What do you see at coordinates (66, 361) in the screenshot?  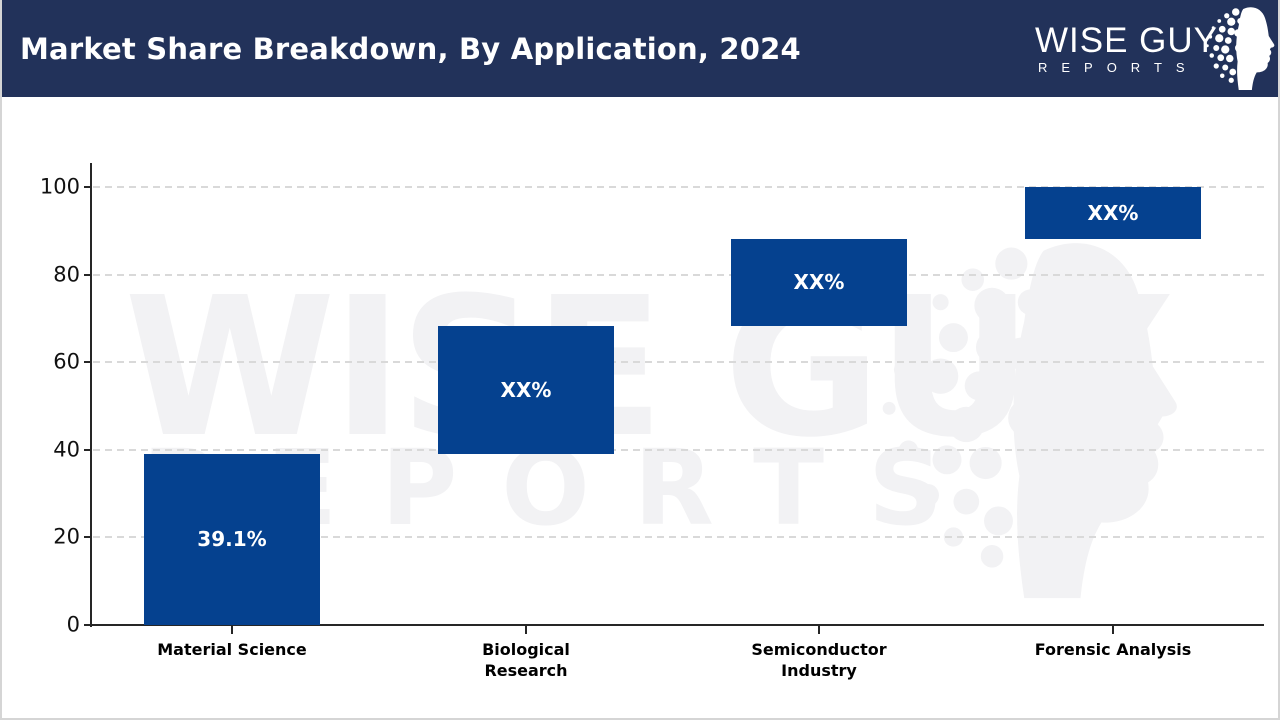 I see `y-tick-label-60: 60` at bounding box center [66, 361].